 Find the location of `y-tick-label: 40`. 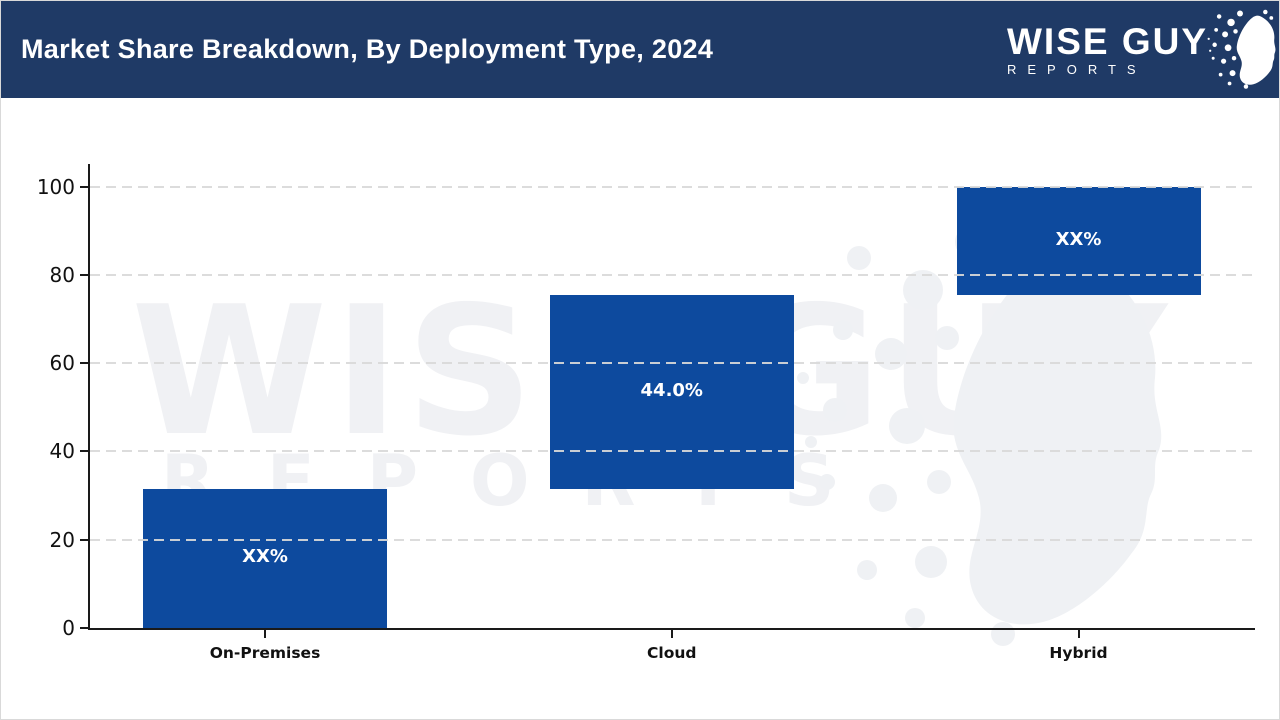

y-tick-label: 40 is located at coordinates (62, 451).